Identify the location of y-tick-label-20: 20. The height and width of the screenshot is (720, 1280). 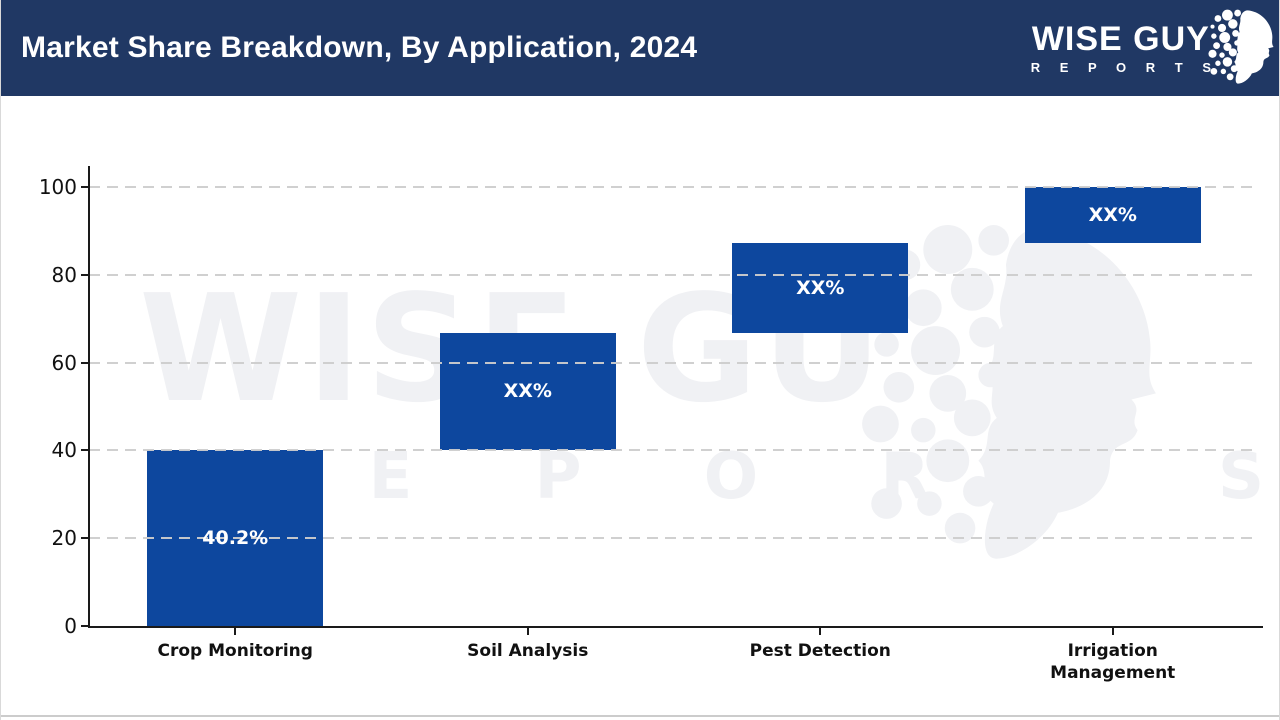
(64, 538).